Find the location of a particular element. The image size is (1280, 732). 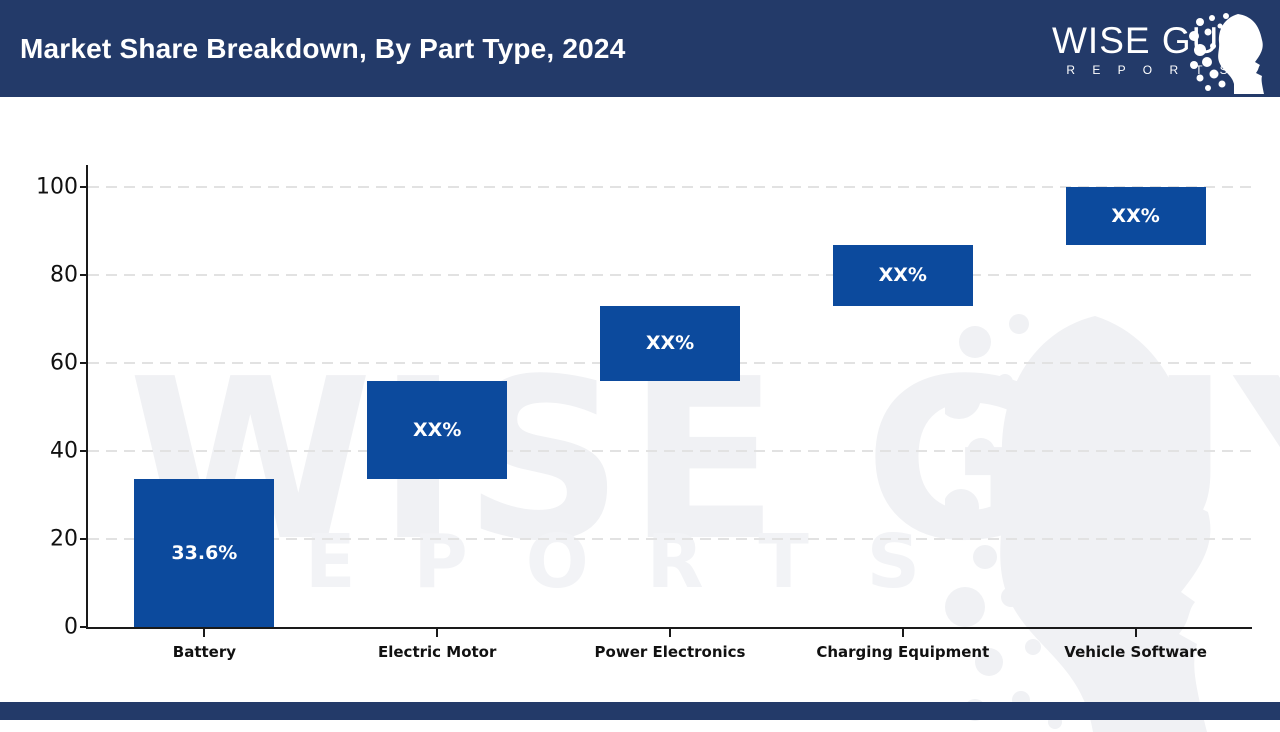

x-tick-label: Vehicle Software is located at coordinates (1135, 652).